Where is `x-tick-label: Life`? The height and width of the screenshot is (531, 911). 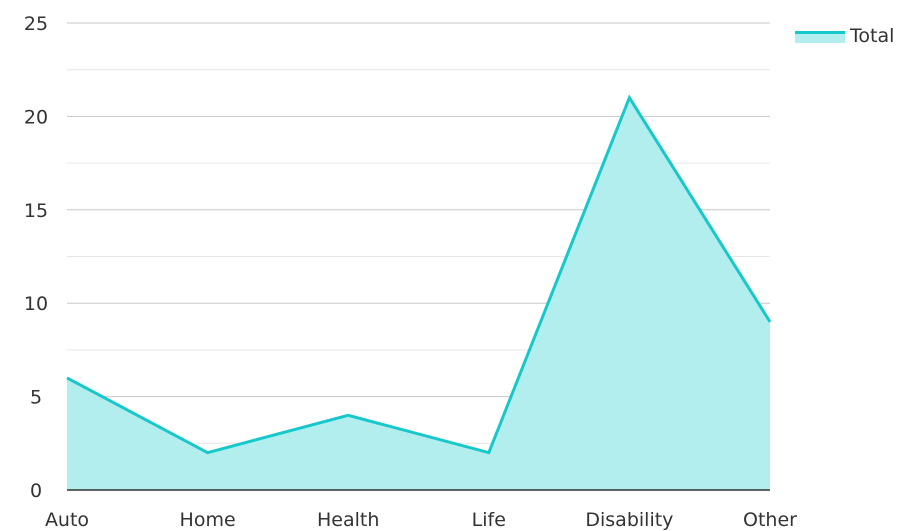
x-tick-label: Life is located at coordinates (489, 520).